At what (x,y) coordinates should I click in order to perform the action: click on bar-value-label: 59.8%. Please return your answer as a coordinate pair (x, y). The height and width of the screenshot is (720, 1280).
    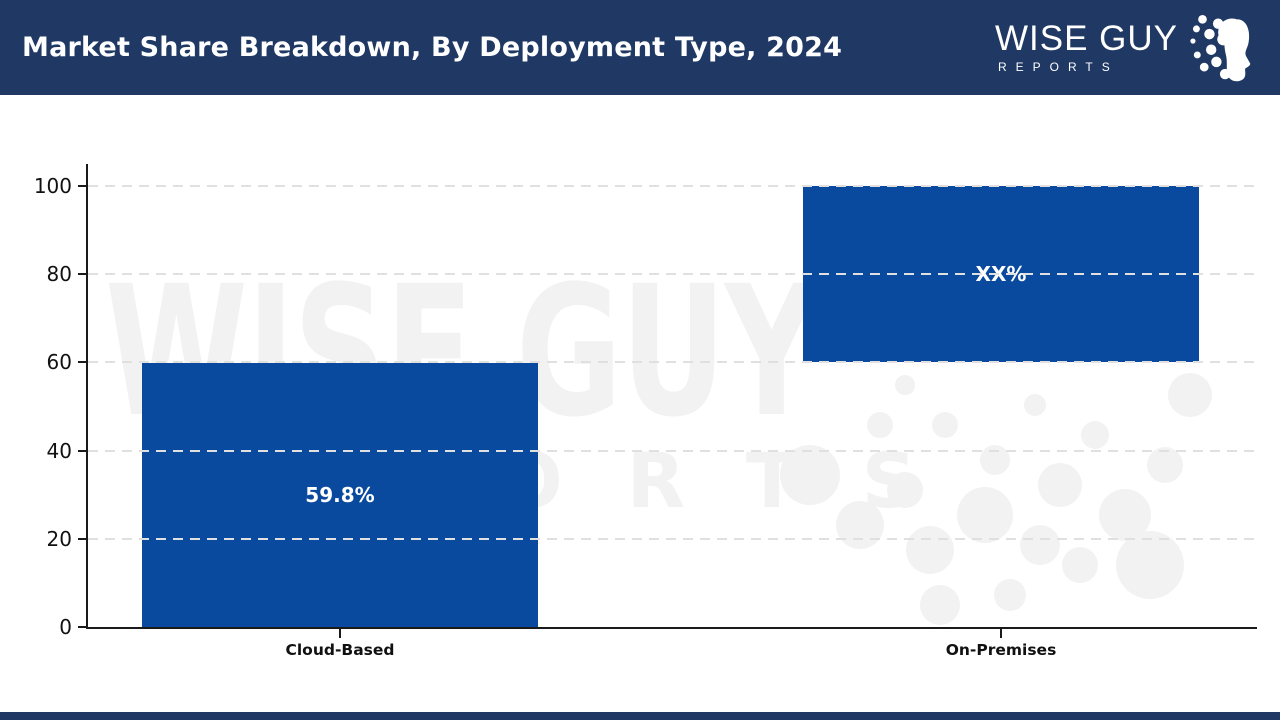
    Looking at the image, I should click on (340, 495).